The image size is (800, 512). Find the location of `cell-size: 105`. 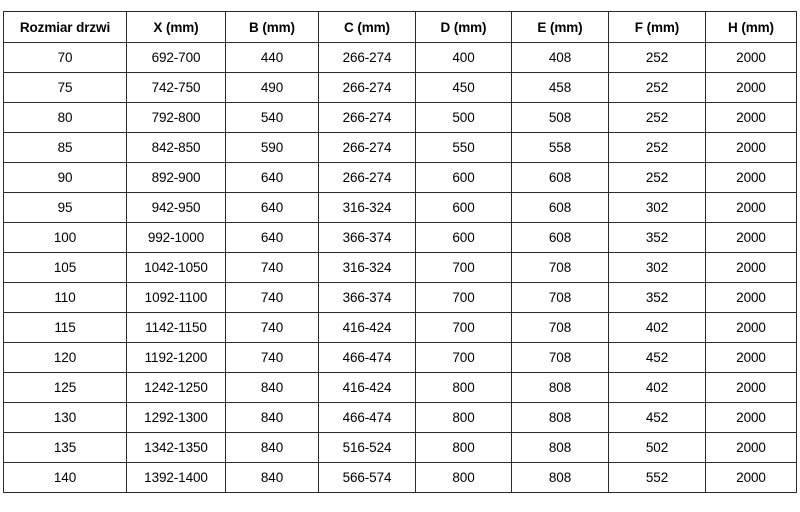

cell-size: 105 is located at coordinates (65, 267).